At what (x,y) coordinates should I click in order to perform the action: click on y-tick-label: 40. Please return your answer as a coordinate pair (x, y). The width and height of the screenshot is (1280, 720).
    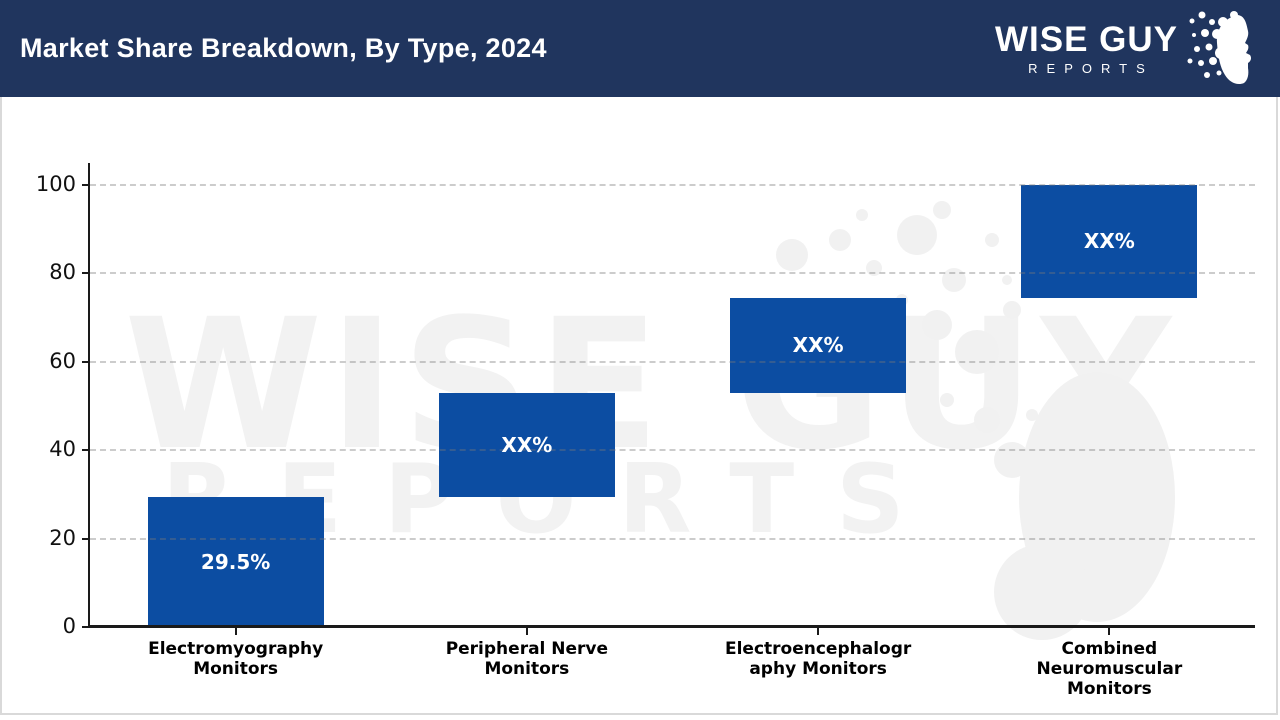
    Looking at the image, I should click on (62, 449).